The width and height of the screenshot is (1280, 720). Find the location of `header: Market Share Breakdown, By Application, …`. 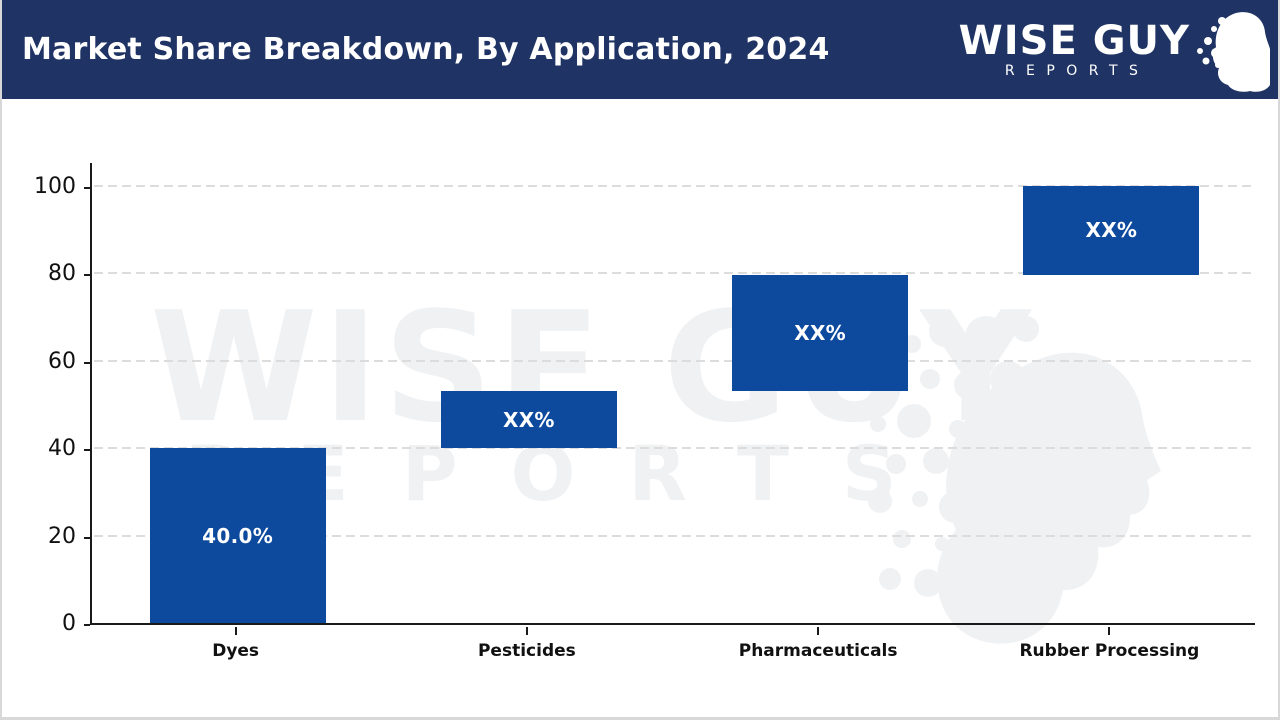

header: Market Share Breakdown, By Application, … is located at coordinates (640, 49).